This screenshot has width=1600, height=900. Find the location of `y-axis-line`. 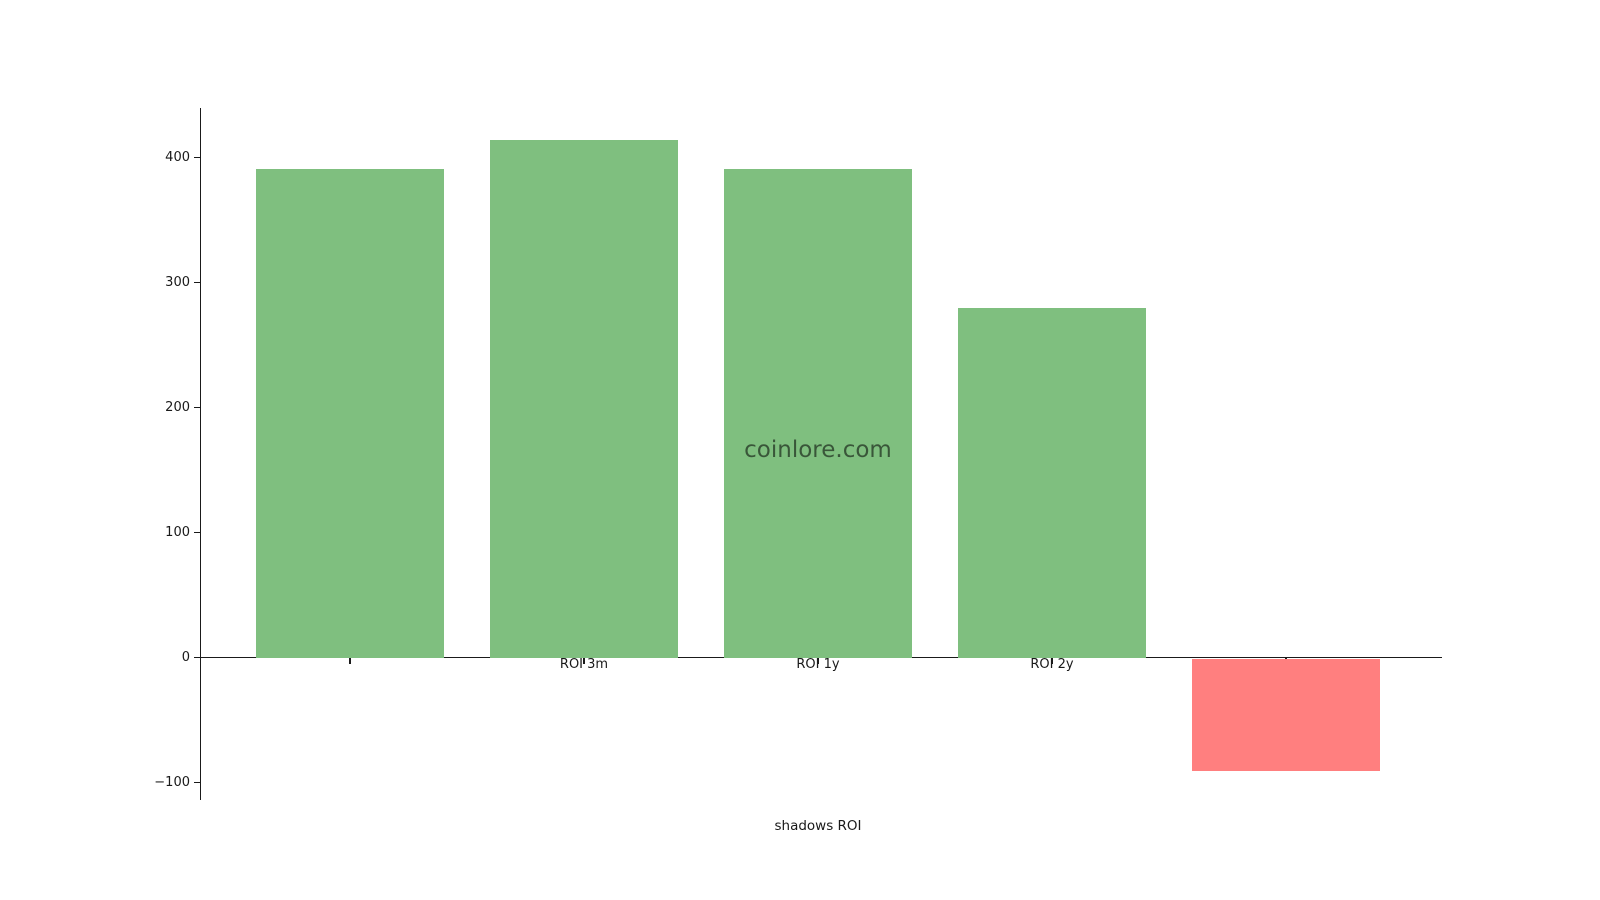

y-axis-line is located at coordinates (200, 454).